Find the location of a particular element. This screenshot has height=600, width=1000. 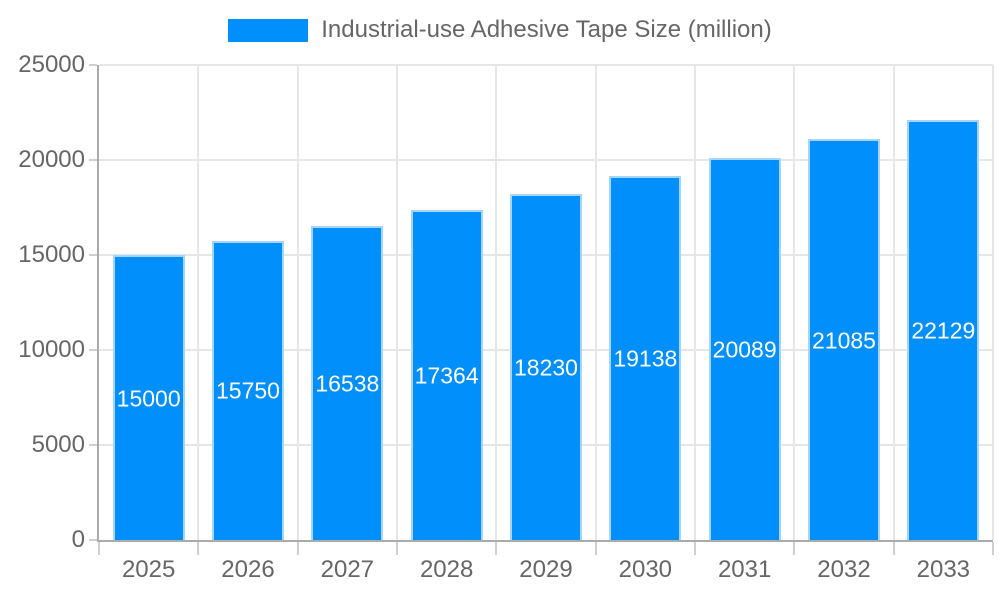

bar-2029: 18230 is located at coordinates (546, 366).